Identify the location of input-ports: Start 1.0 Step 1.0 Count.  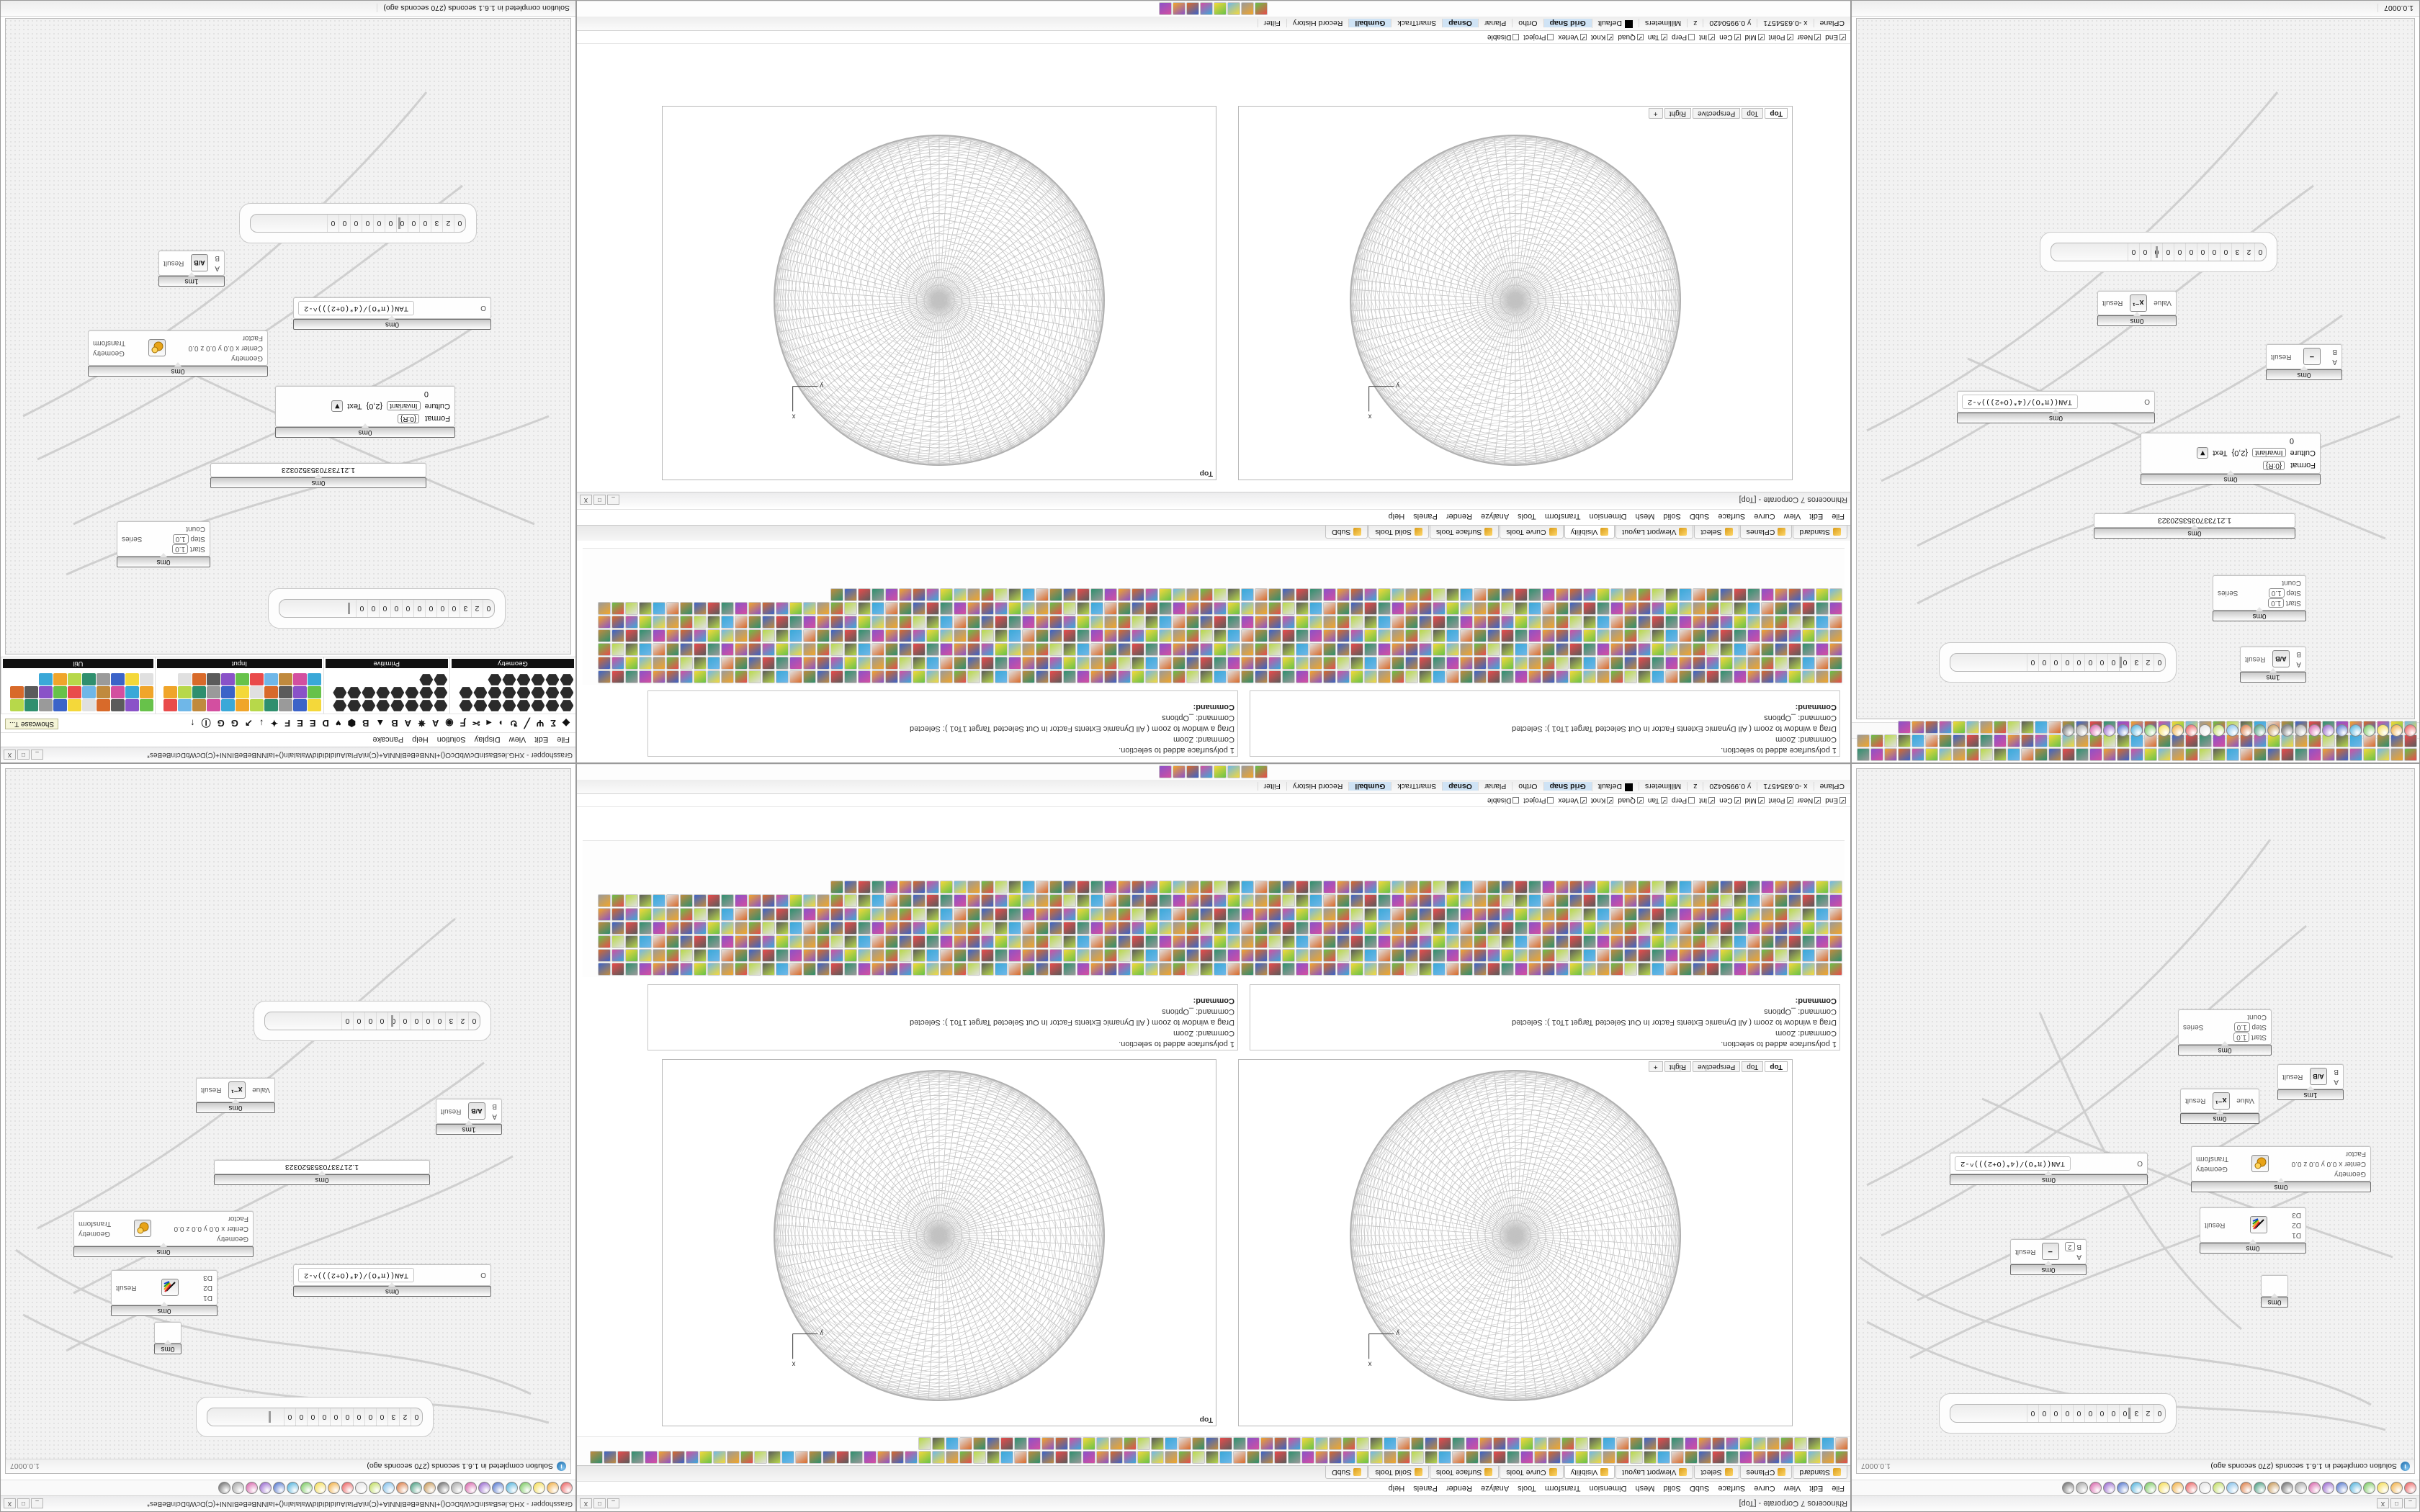
(2284, 593).